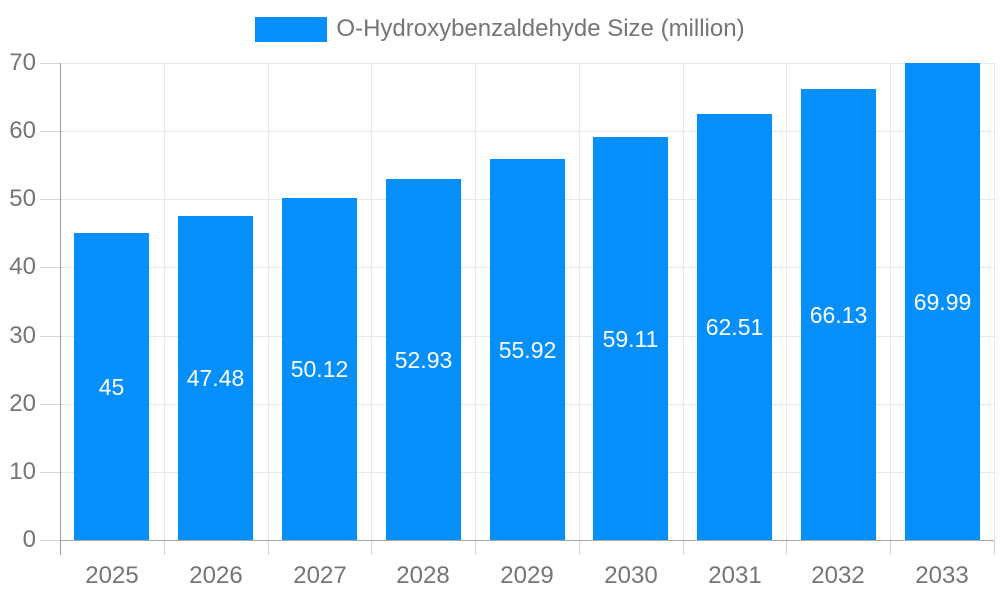  What do you see at coordinates (22, 471) in the screenshot?
I see `y-axis-tick-label: 10` at bounding box center [22, 471].